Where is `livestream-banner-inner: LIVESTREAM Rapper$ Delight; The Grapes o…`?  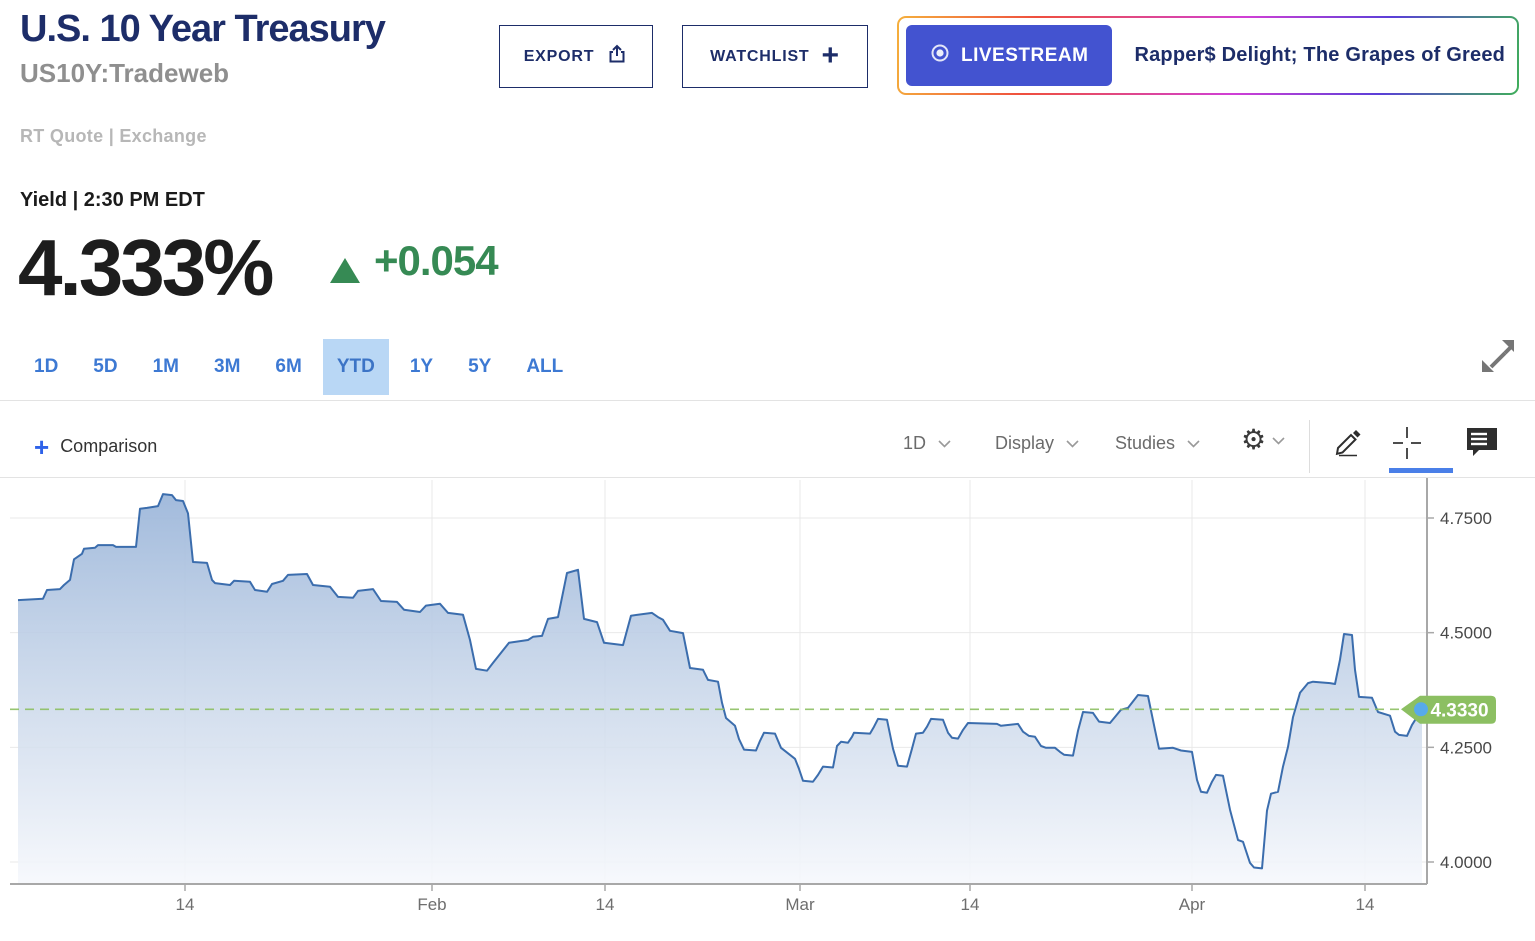
livestream-banner-inner: LIVESTREAM Rapper$ Delight; The Grapes o… is located at coordinates (1208, 55).